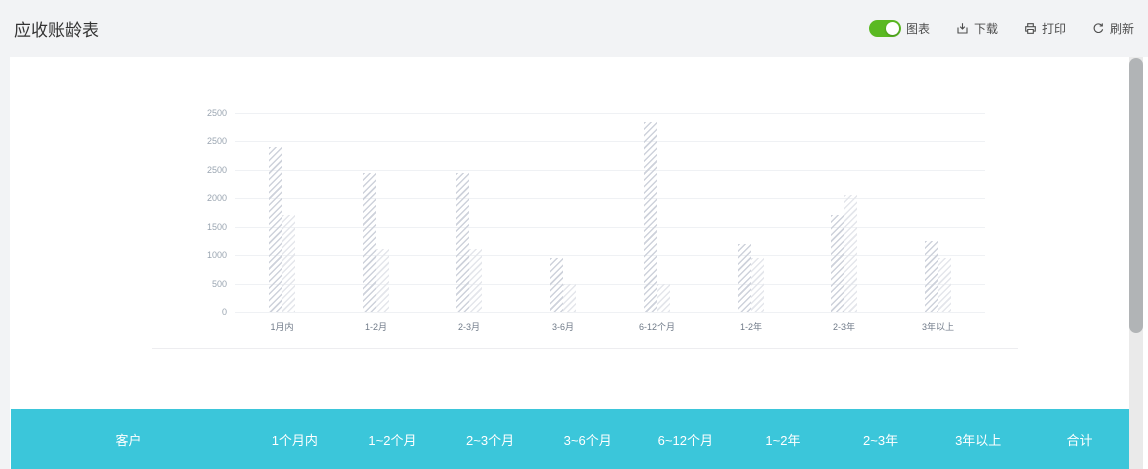 Image resolution: width=1148 pixels, height=469 pixels. Describe the element at coordinates (931, 276) in the screenshot. I see `bar-series-1-3年以上` at that location.